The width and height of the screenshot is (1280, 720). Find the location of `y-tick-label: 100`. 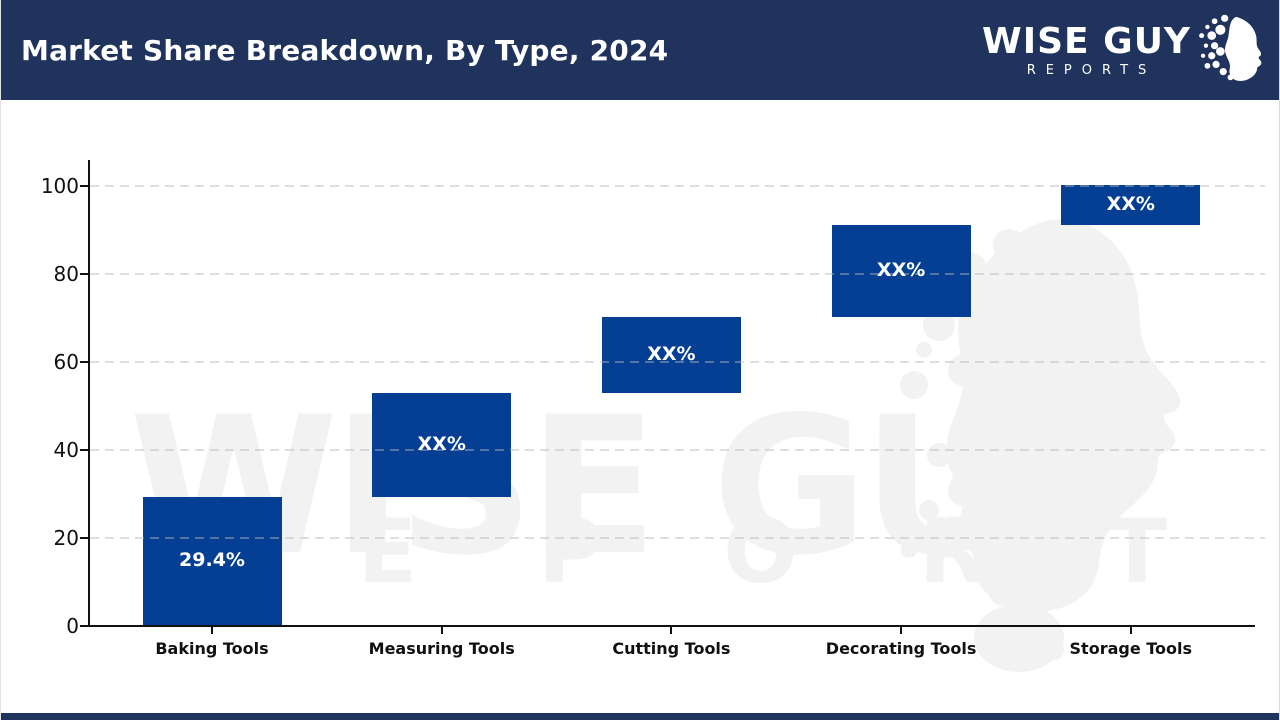

y-tick-label: 100 is located at coordinates (59, 186).